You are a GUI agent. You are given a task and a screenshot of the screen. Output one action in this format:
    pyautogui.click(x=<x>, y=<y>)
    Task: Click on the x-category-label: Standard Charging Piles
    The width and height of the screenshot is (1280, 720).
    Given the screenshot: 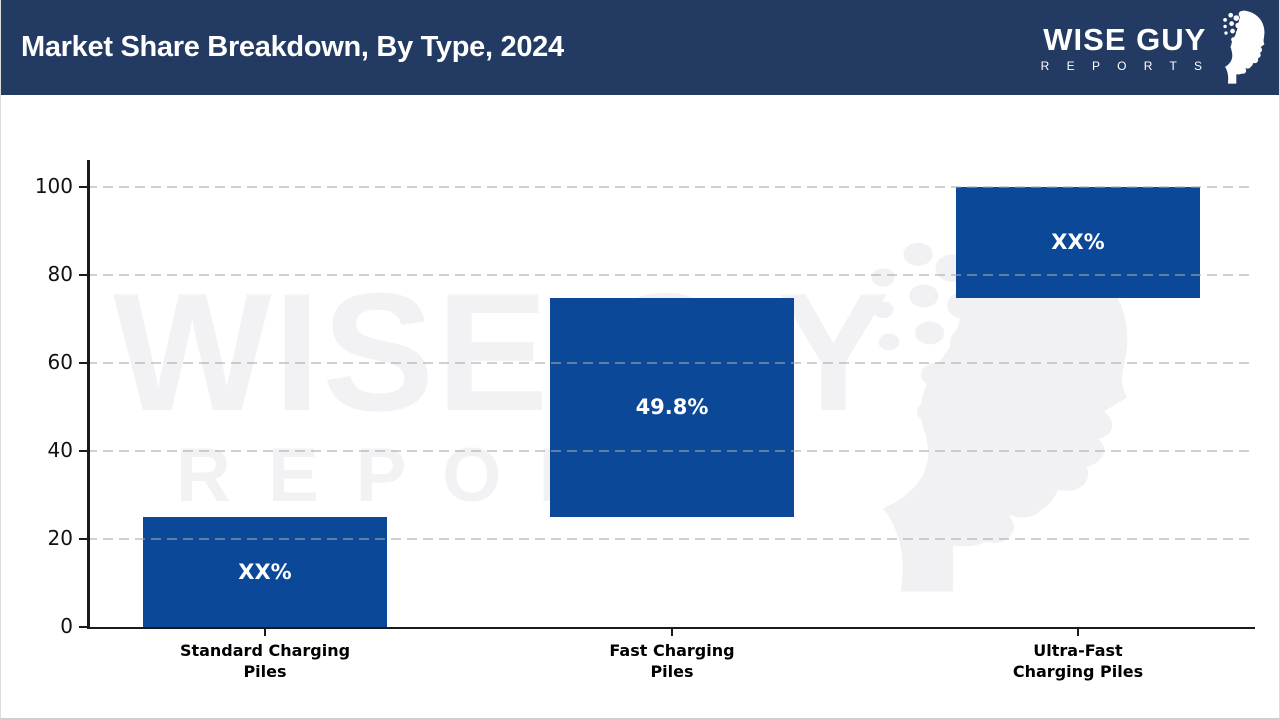 What is the action you would take?
    pyautogui.click(x=265, y=661)
    